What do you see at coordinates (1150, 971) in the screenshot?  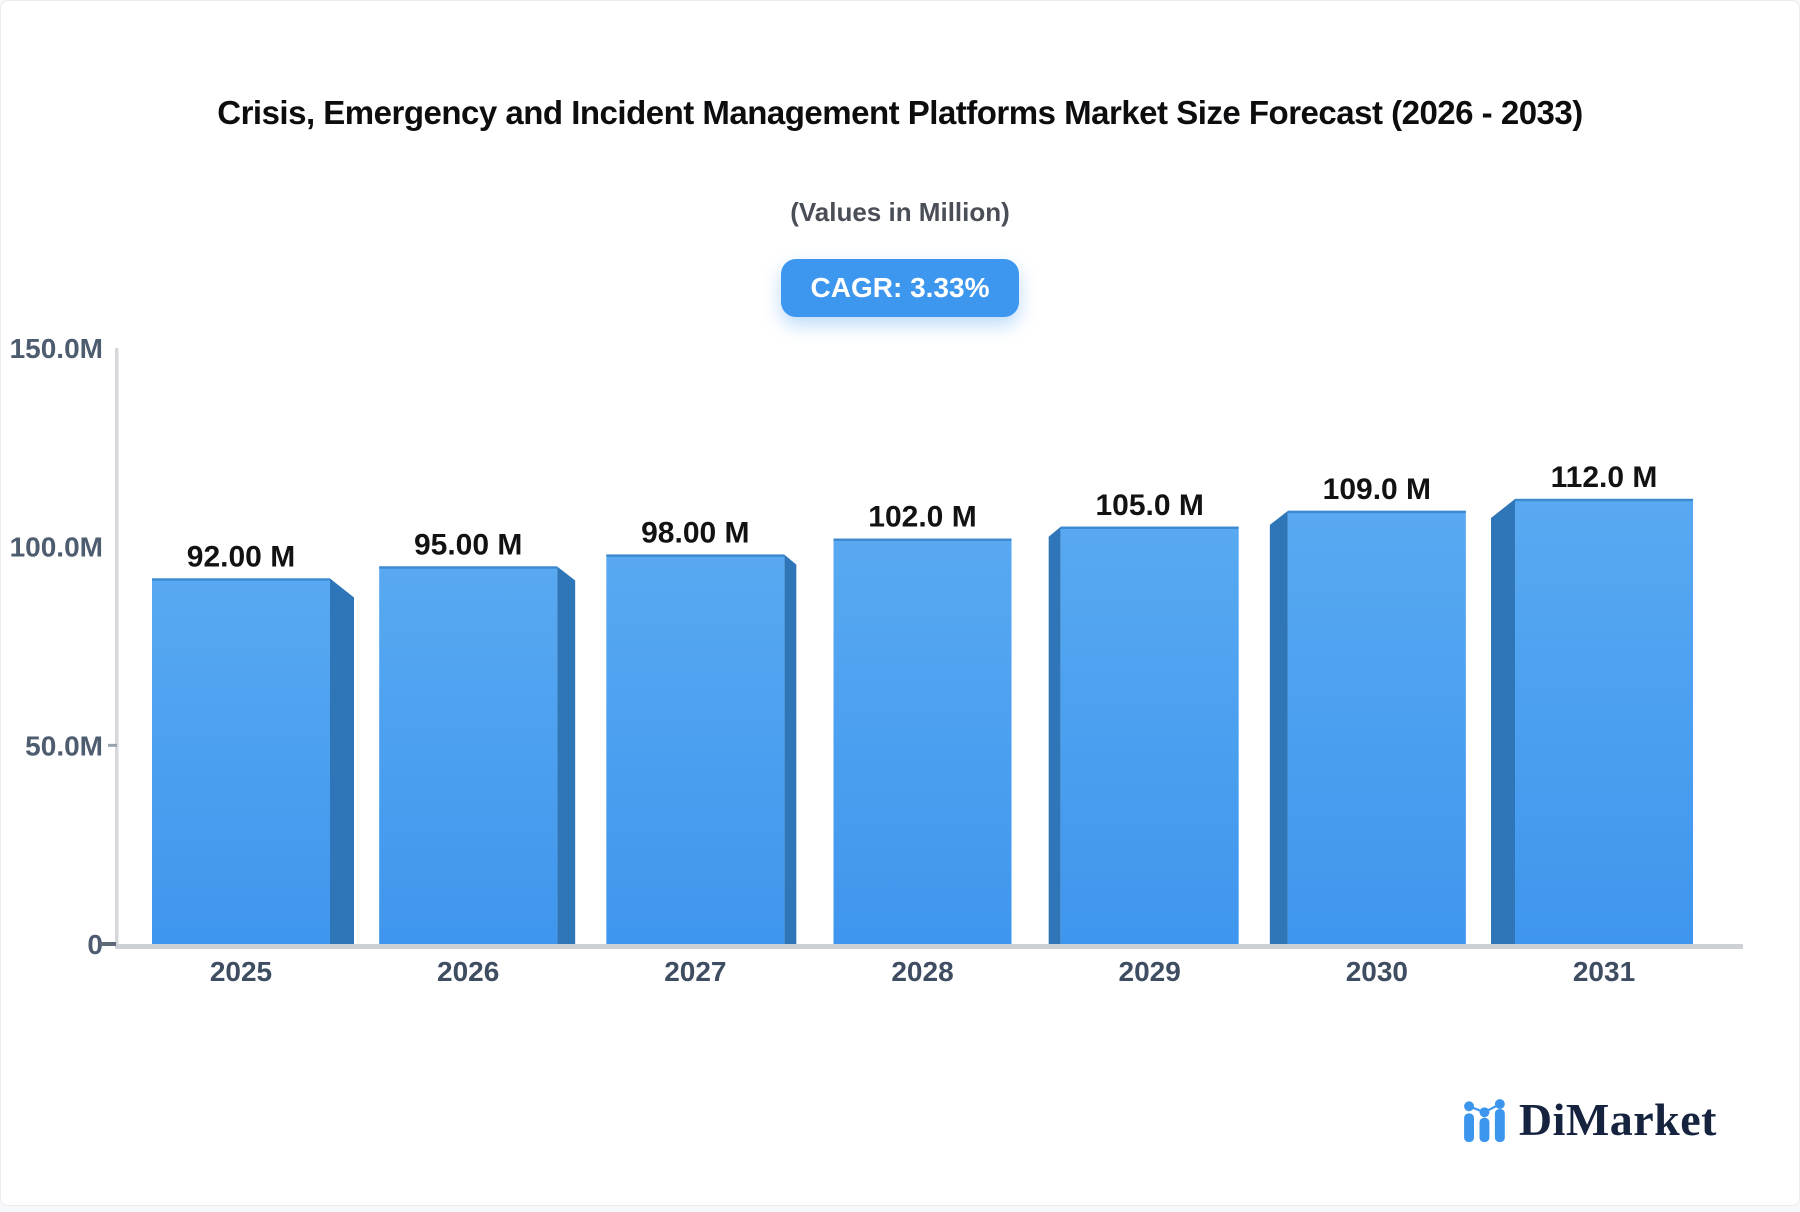 I see `x-axis-label-2029: 2029` at bounding box center [1150, 971].